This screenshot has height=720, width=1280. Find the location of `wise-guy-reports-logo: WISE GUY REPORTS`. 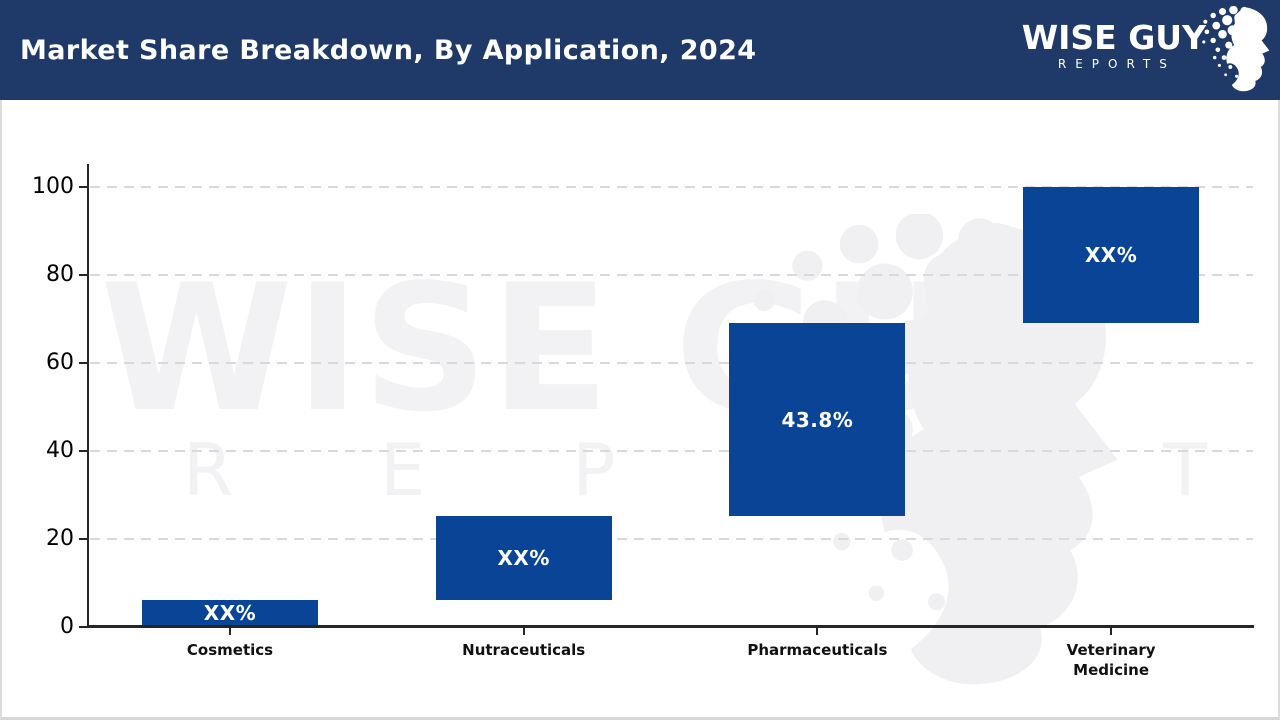

wise-guy-reports-logo: WISE GUY REPORTS is located at coordinates (1147, 50).